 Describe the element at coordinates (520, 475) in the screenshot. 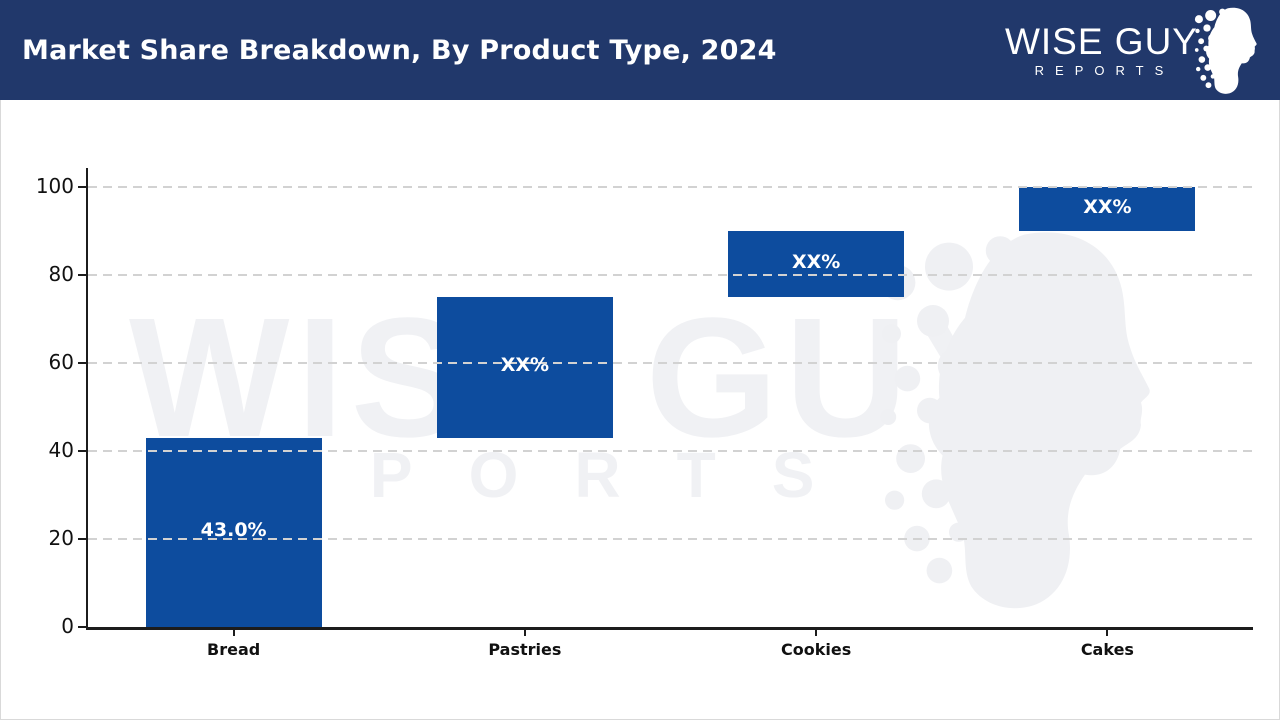

I see `watermark-text-line2: REPORTS` at that location.